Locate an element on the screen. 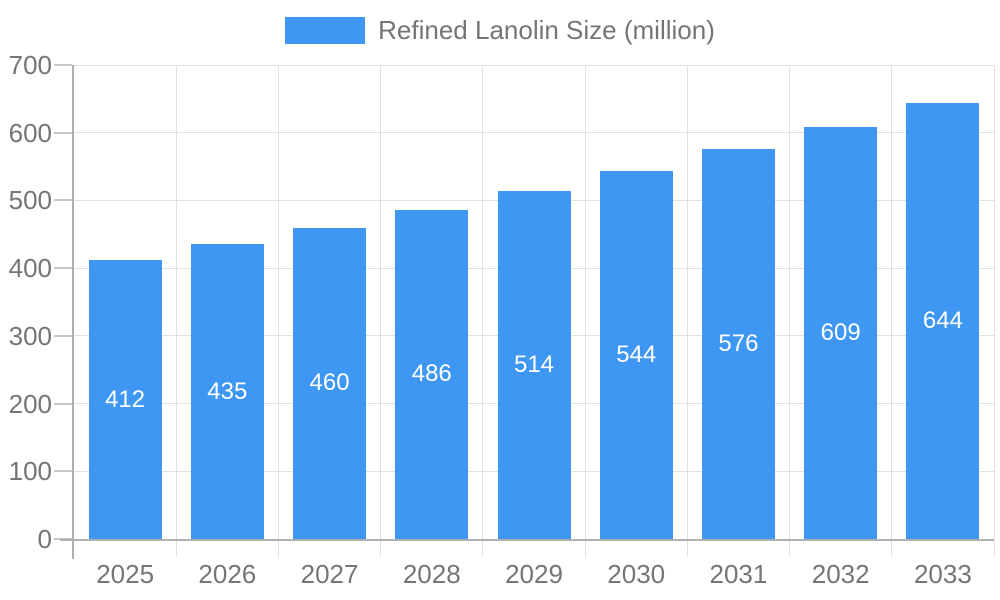  y-tick-label: 200 is located at coordinates (30, 403).